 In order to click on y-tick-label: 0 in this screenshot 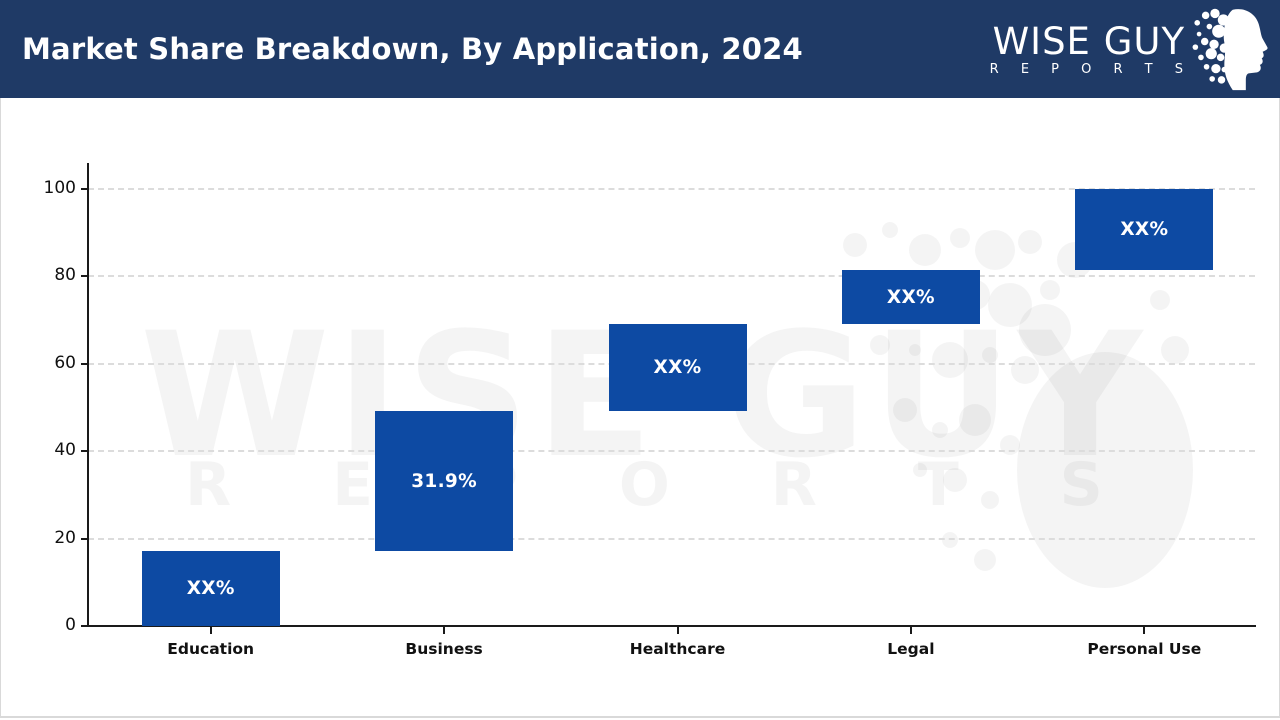, I will do `click(70, 625)`.